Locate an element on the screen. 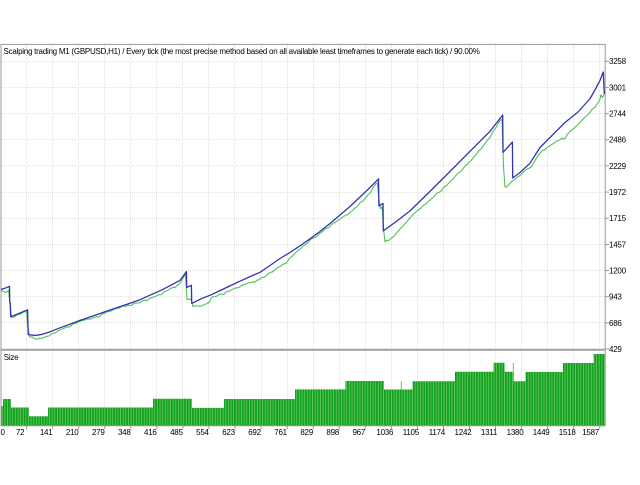 This screenshot has height=485, width=640. svg-text: 686 is located at coordinates (615, 323).